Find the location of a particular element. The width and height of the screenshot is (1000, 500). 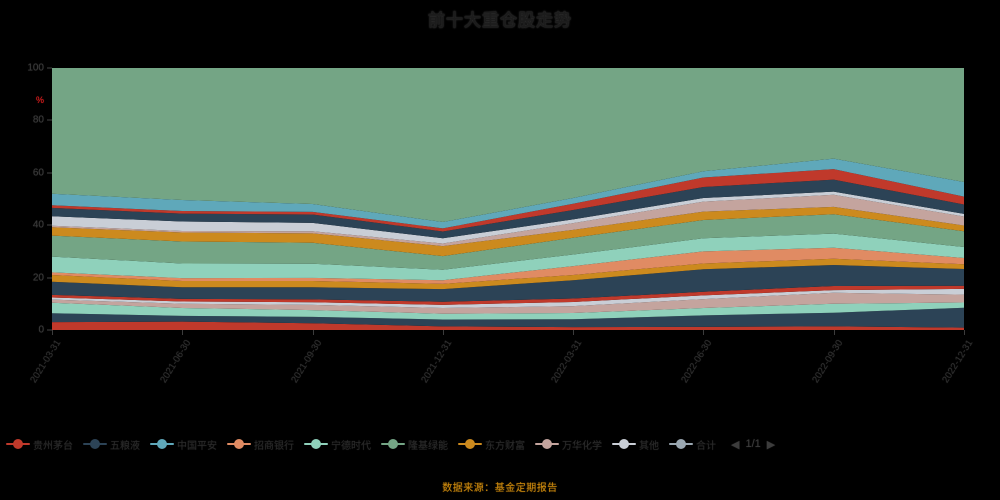

legend-item: 合计 is located at coordinates (692, 444).